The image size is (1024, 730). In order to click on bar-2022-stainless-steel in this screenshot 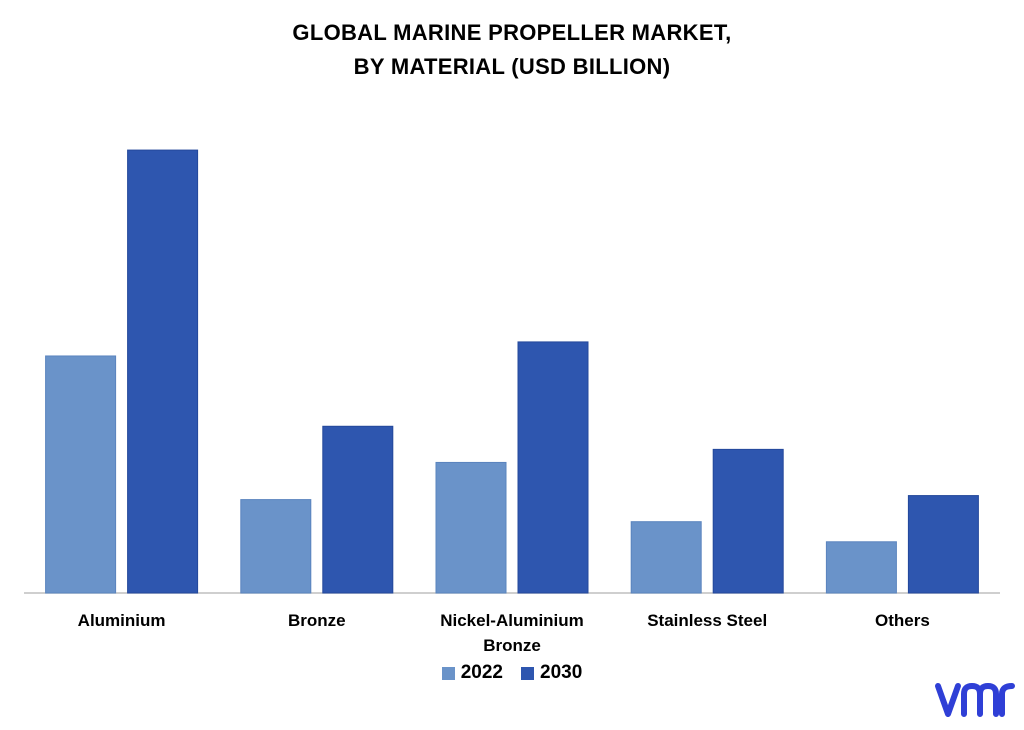, I will do `click(666, 557)`.